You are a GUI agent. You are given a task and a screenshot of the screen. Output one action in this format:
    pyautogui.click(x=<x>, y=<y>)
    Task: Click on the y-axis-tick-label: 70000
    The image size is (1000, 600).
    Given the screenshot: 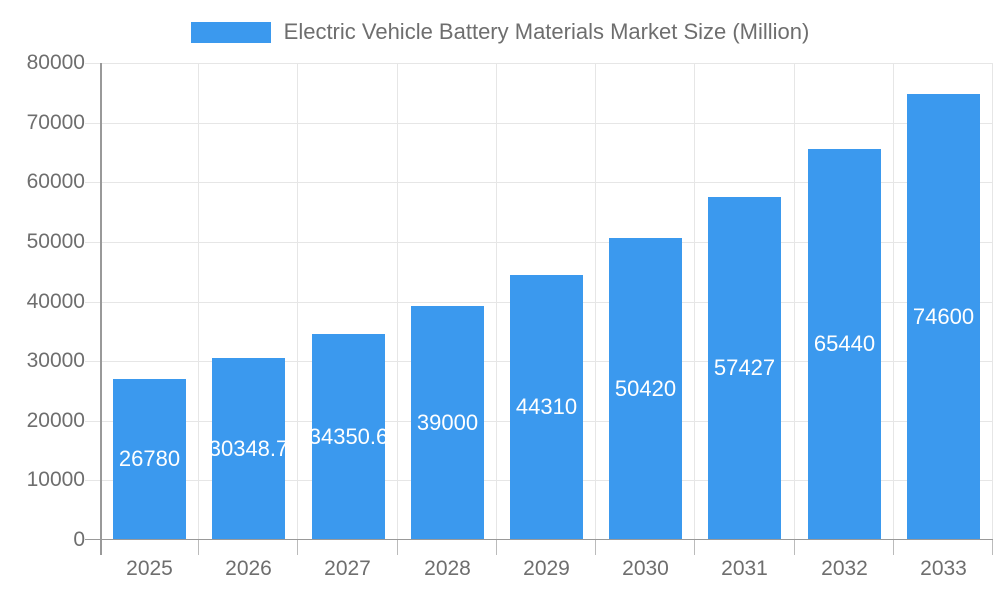 What is the action you would take?
    pyautogui.click(x=55, y=122)
    